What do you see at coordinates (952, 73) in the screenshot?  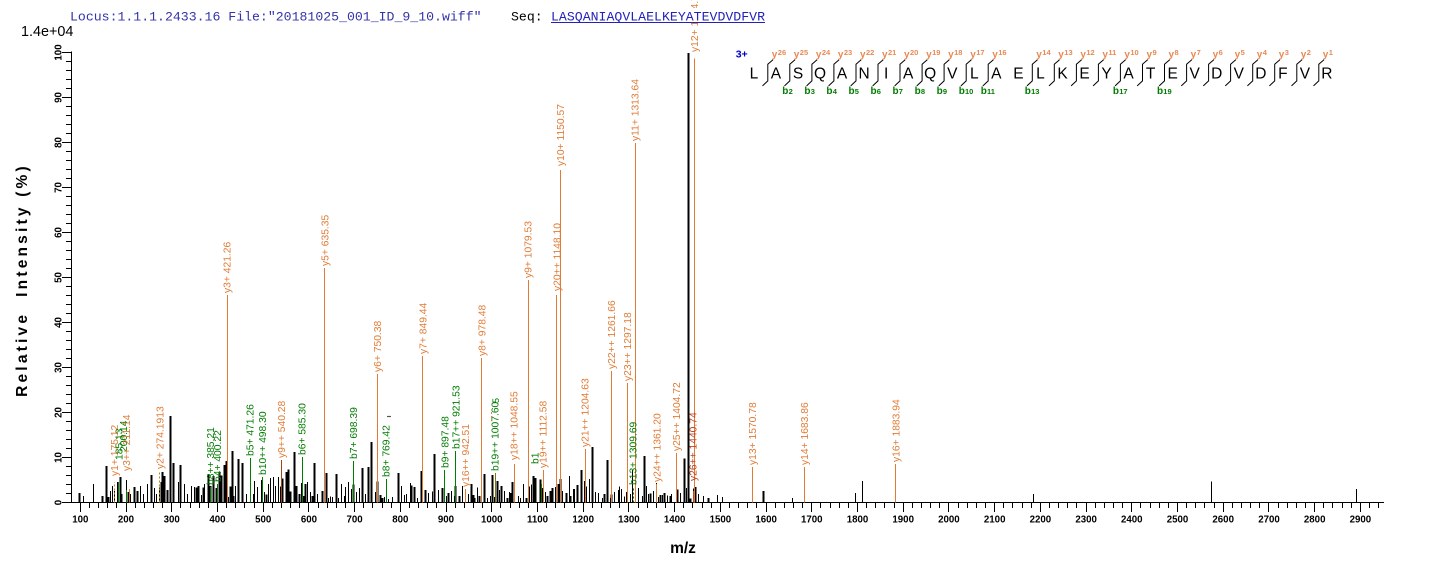 I see `svg-text: V` at bounding box center [952, 73].